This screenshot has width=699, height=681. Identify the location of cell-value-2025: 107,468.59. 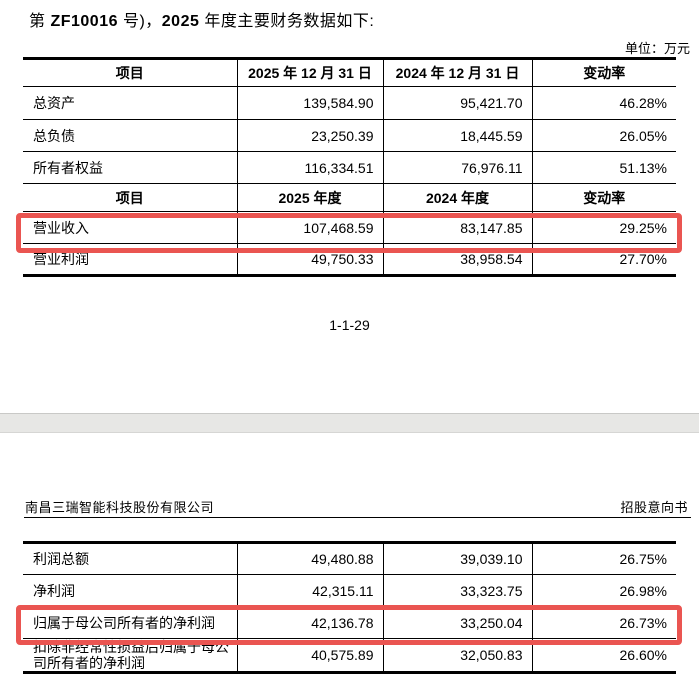
(309, 227).